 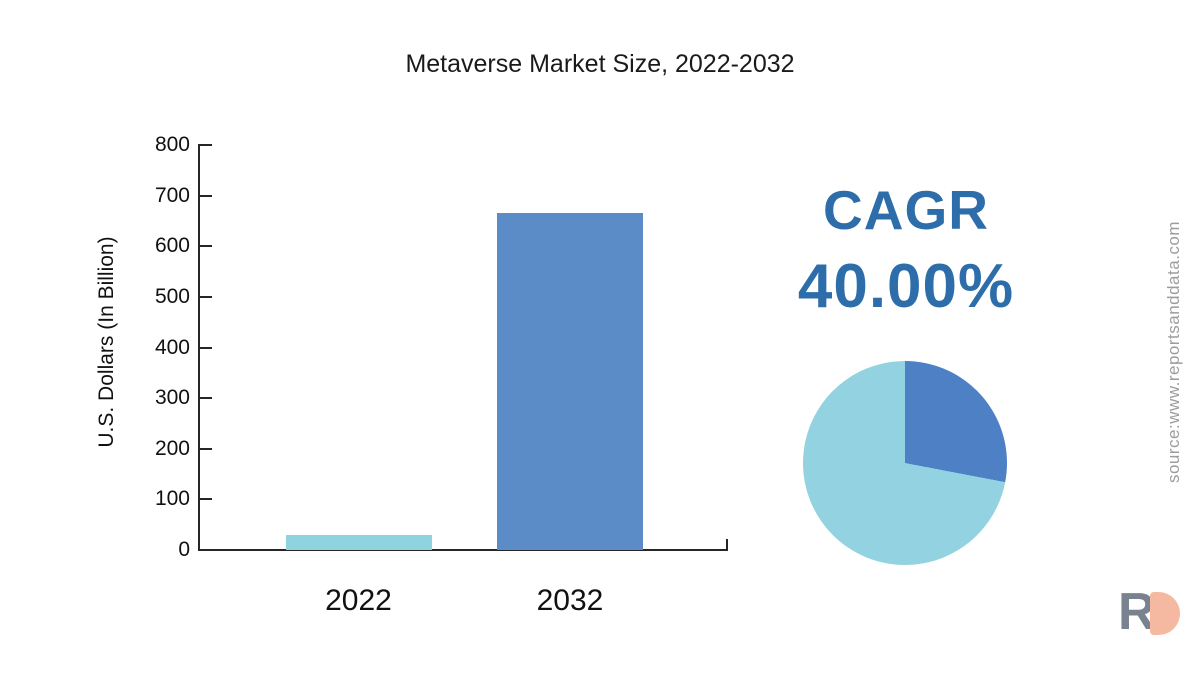 What do you see at coordinates (106, 342) in the screenshot?
I see `y-axis-label: U.S. Dollars (In Billion)` at bounding box center [106, 342].